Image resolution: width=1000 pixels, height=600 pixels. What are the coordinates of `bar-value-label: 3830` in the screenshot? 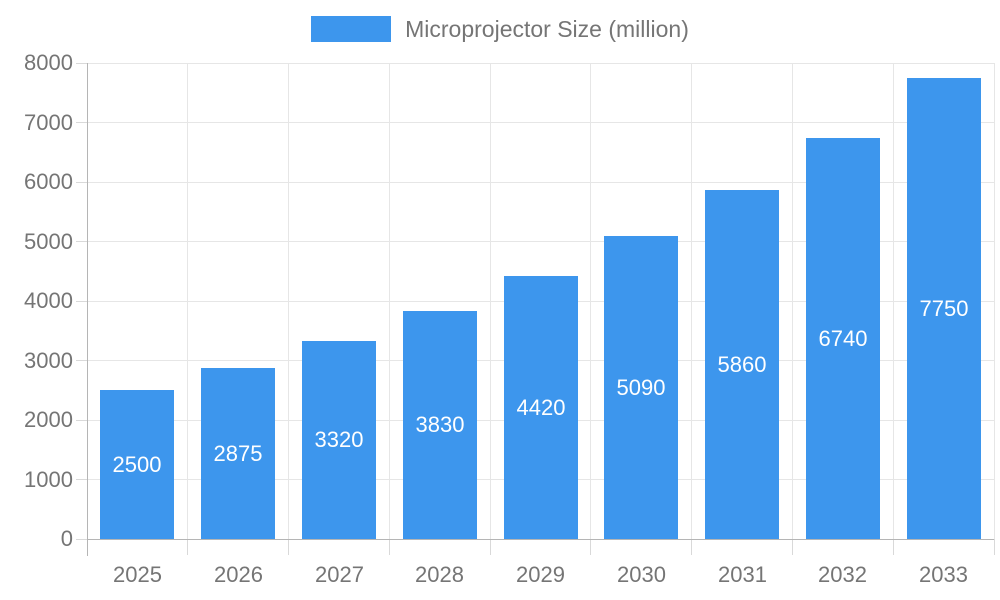 It's located at (440, 424).